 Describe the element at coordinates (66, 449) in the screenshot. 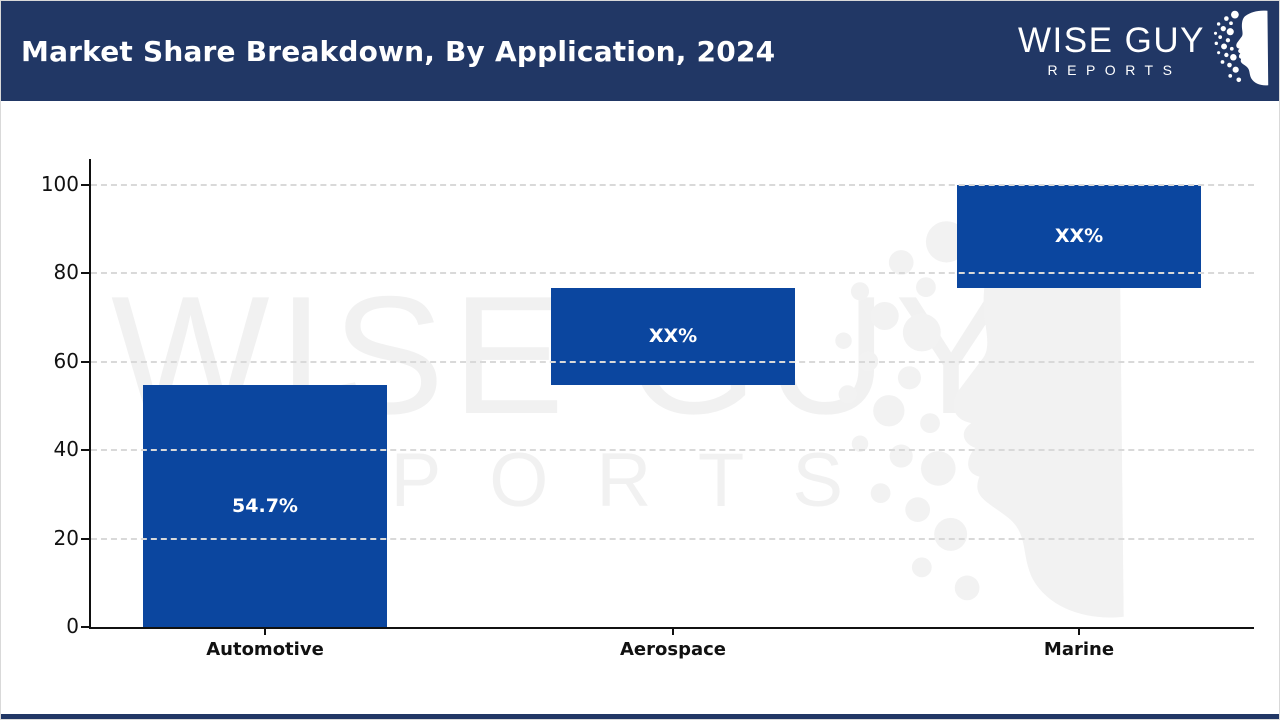

I see `y-axis-tick-label: 40` at that location.